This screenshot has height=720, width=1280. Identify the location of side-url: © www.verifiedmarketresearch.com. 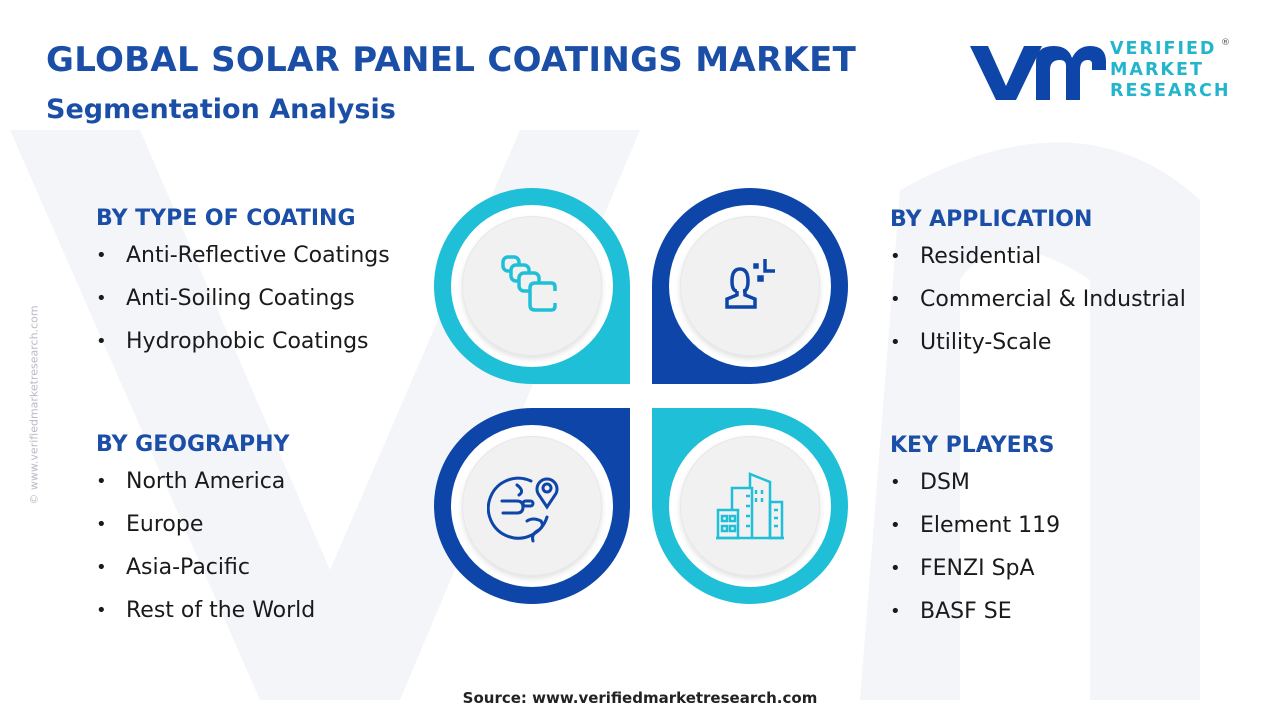
(34, 405).